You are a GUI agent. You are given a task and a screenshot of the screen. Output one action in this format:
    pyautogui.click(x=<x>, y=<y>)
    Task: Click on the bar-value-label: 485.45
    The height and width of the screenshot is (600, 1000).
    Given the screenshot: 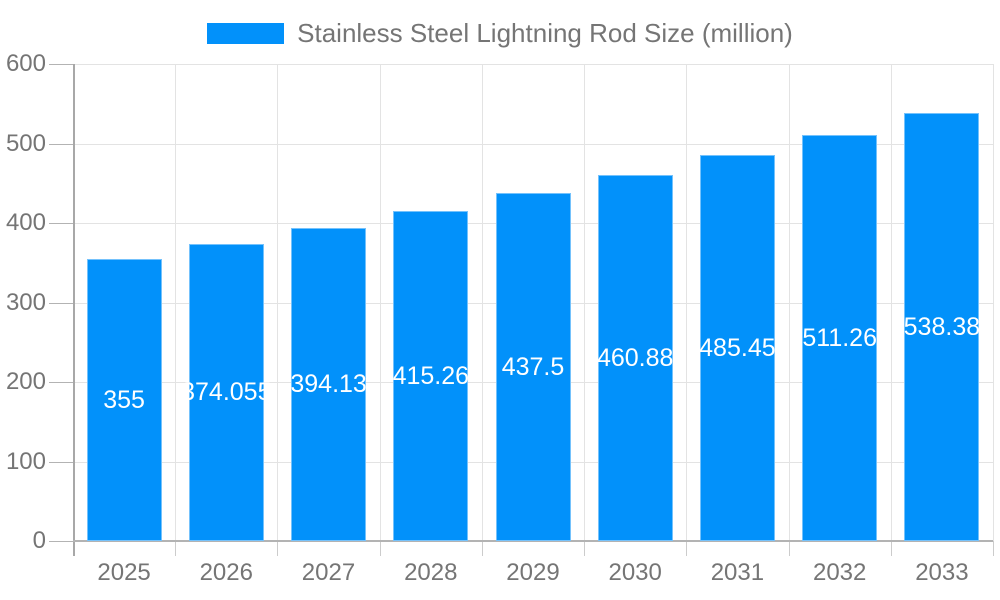 What is the action you would take?
    pyautogui.click(x=737, y=348)
    